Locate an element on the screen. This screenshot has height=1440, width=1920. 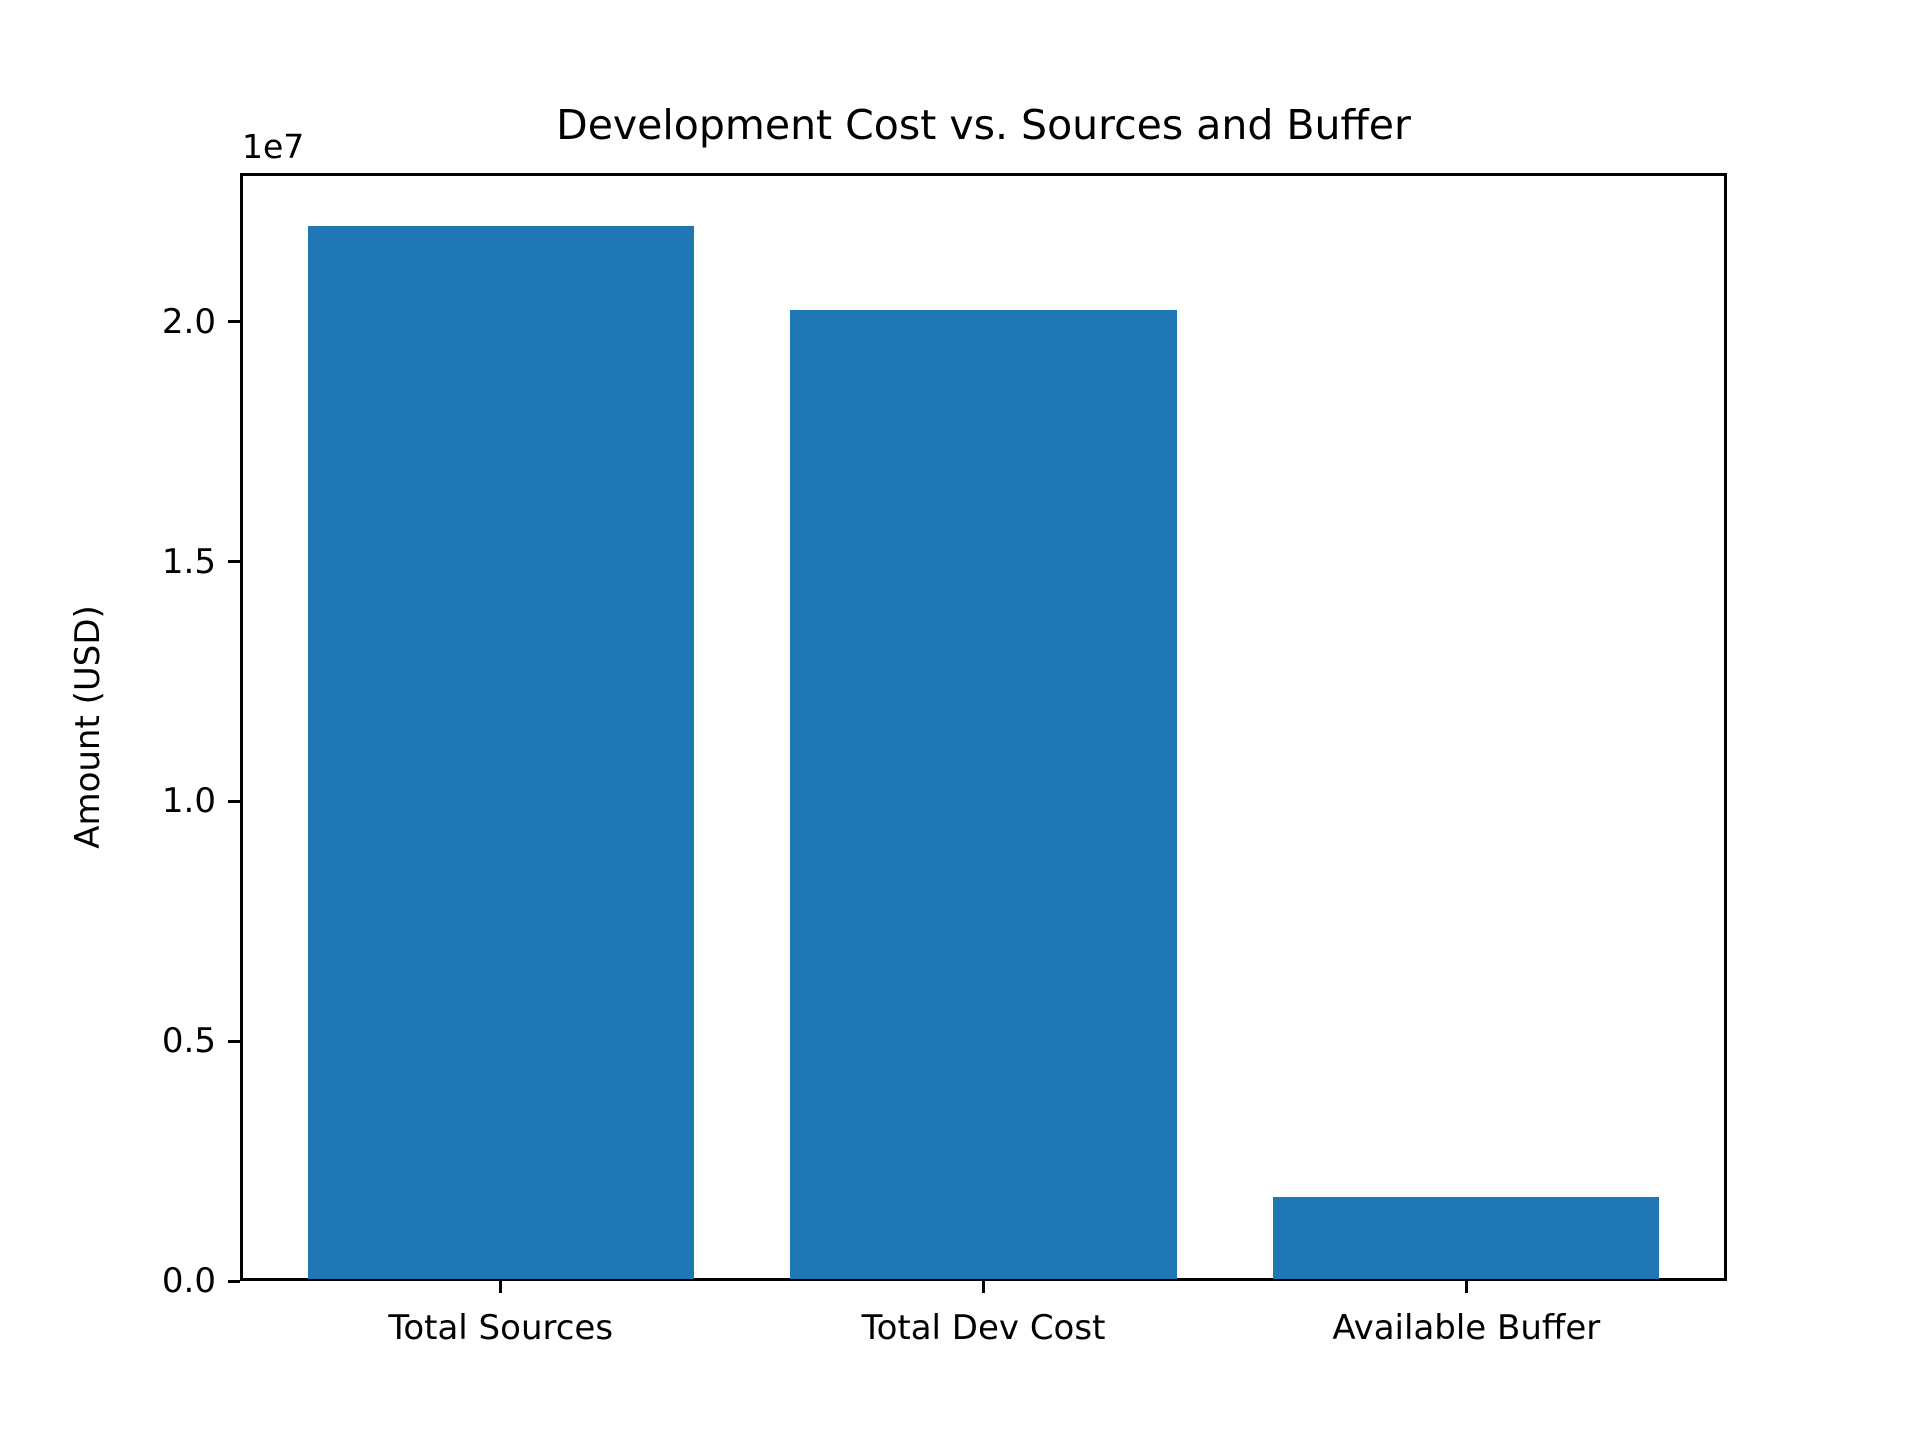
y-tick-label-2.0: 2.0 is located at coordinates (188, 321).